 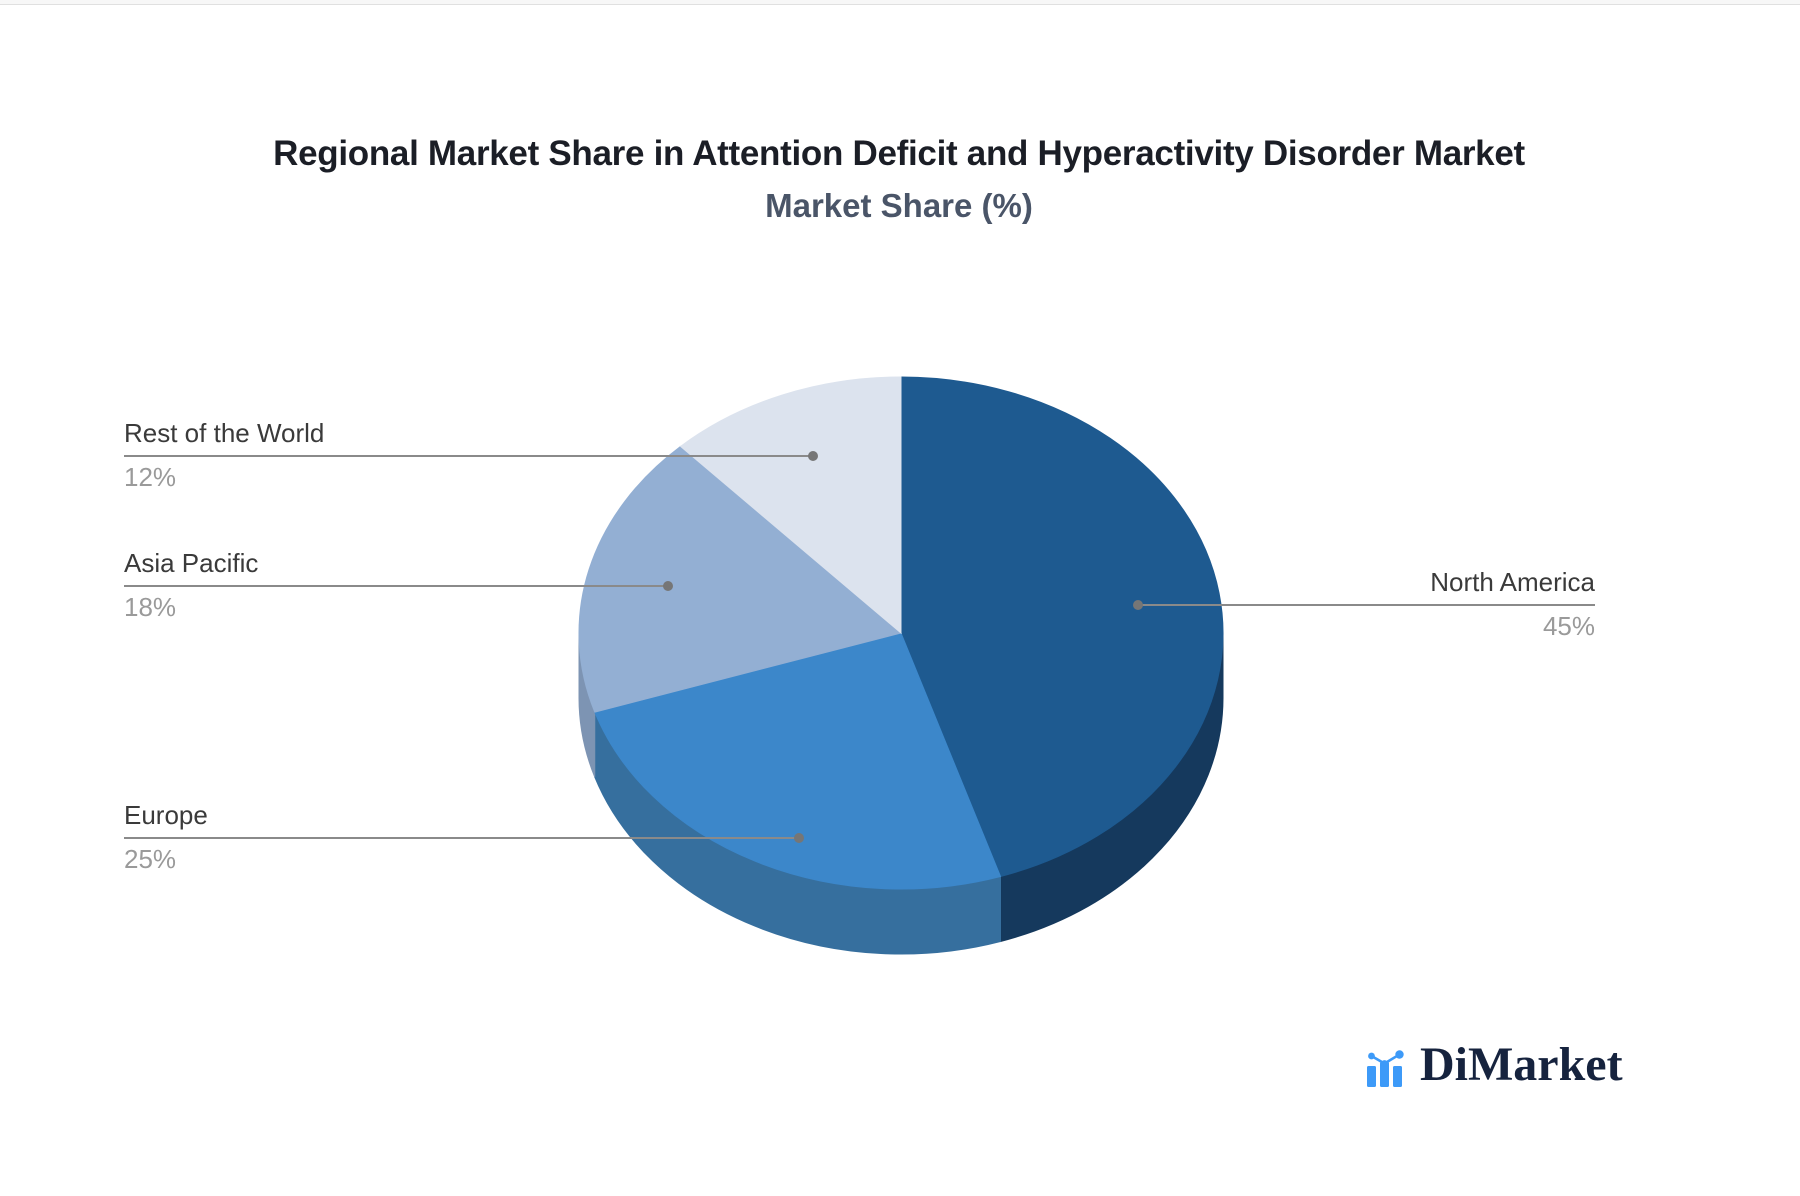 What do you see at coordinates (1568, 626) in the screenshot?
I see `callout-value-north-america: 45%` at bounding box center [1568, 626].